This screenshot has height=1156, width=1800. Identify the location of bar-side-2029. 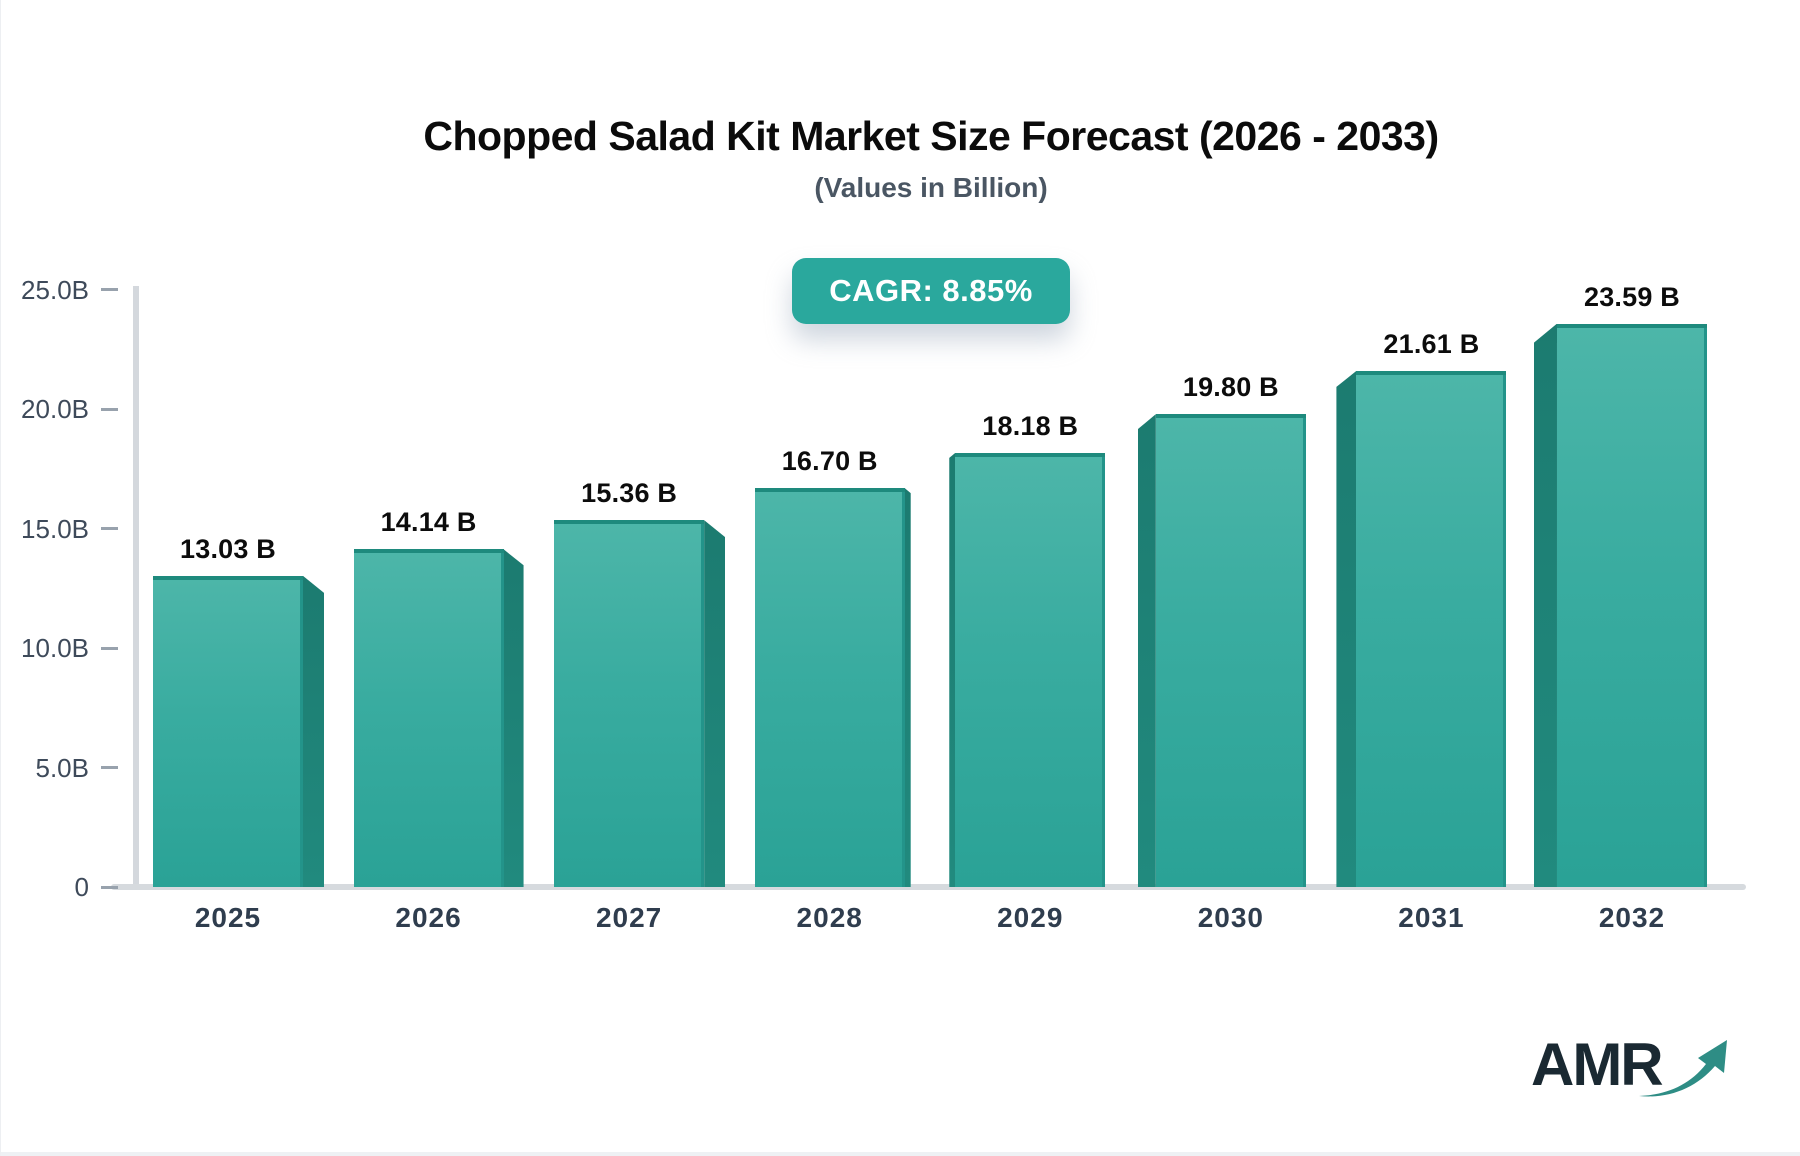
(952, 669).